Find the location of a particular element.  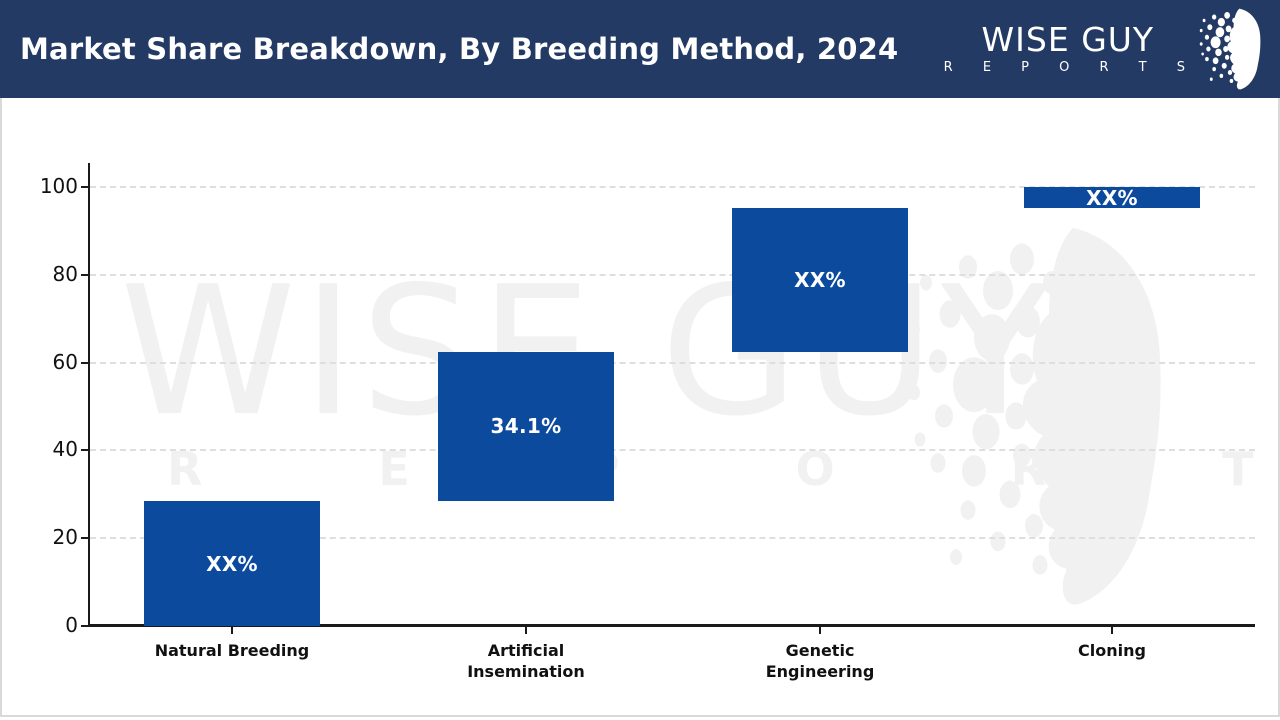

y-tick-label: 100 is located at coordinates (58, 186).